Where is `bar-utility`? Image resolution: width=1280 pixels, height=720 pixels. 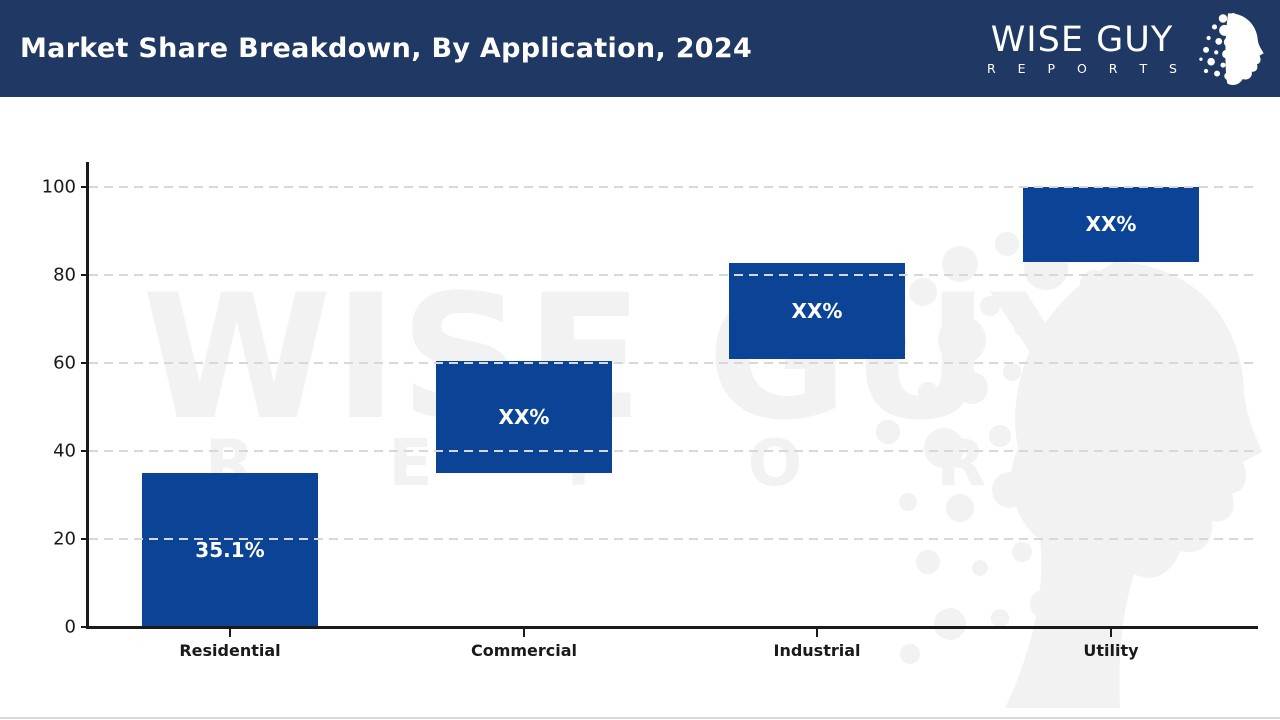
bar-utility is located at coordinates (1111, 224).